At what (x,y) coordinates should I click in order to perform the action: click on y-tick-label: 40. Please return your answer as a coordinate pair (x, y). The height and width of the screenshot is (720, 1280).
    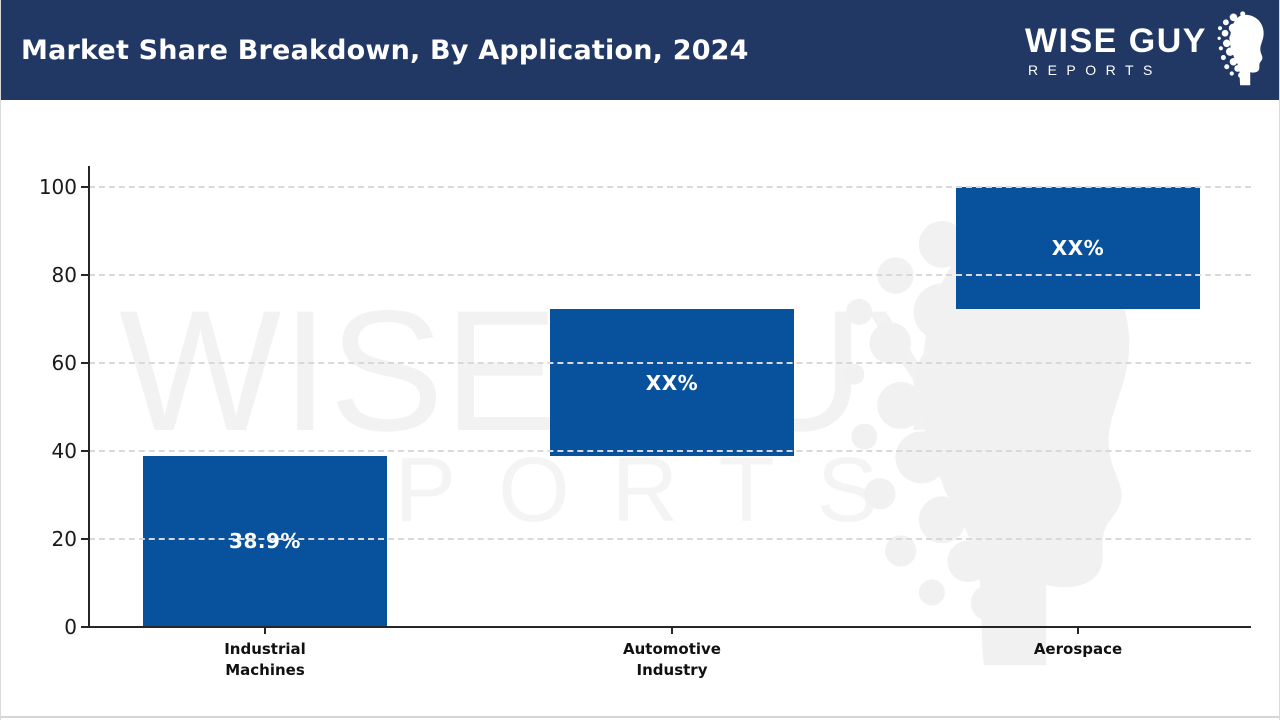
    Looking at the image, I should click on (64, 451).